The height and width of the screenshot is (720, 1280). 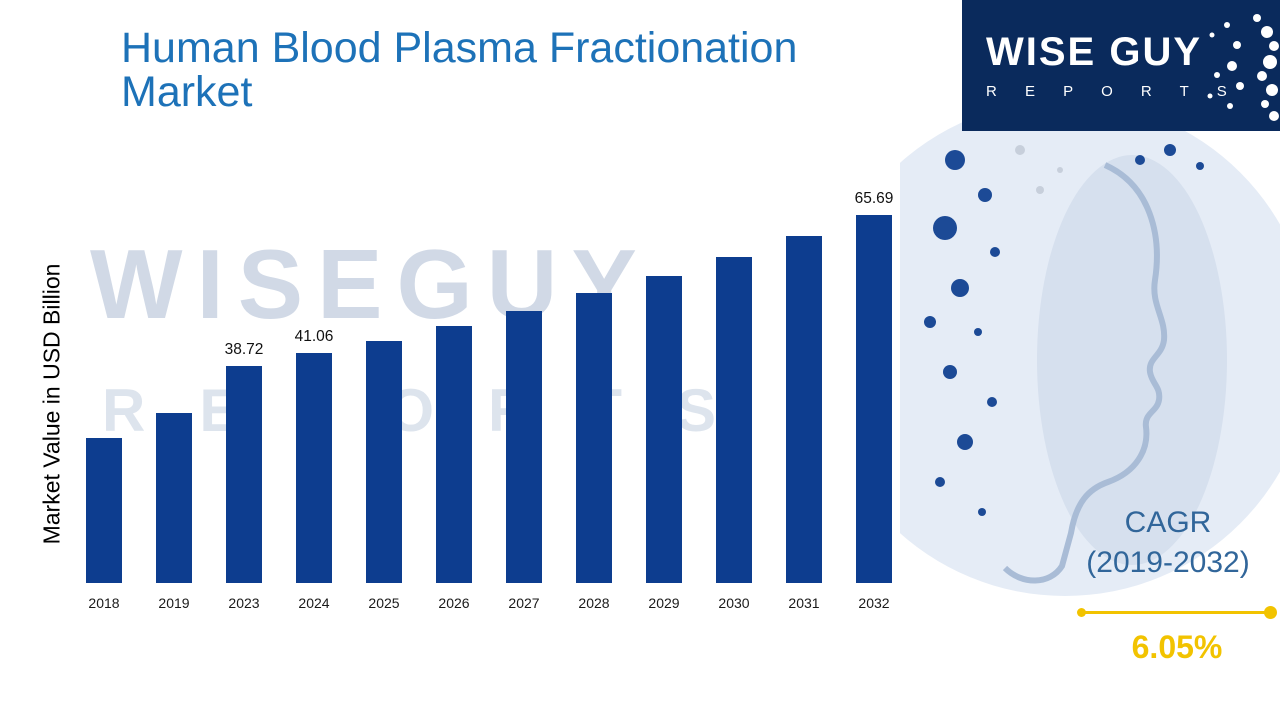 I want to click on dot-pattern, so click(x=1064, y=330).